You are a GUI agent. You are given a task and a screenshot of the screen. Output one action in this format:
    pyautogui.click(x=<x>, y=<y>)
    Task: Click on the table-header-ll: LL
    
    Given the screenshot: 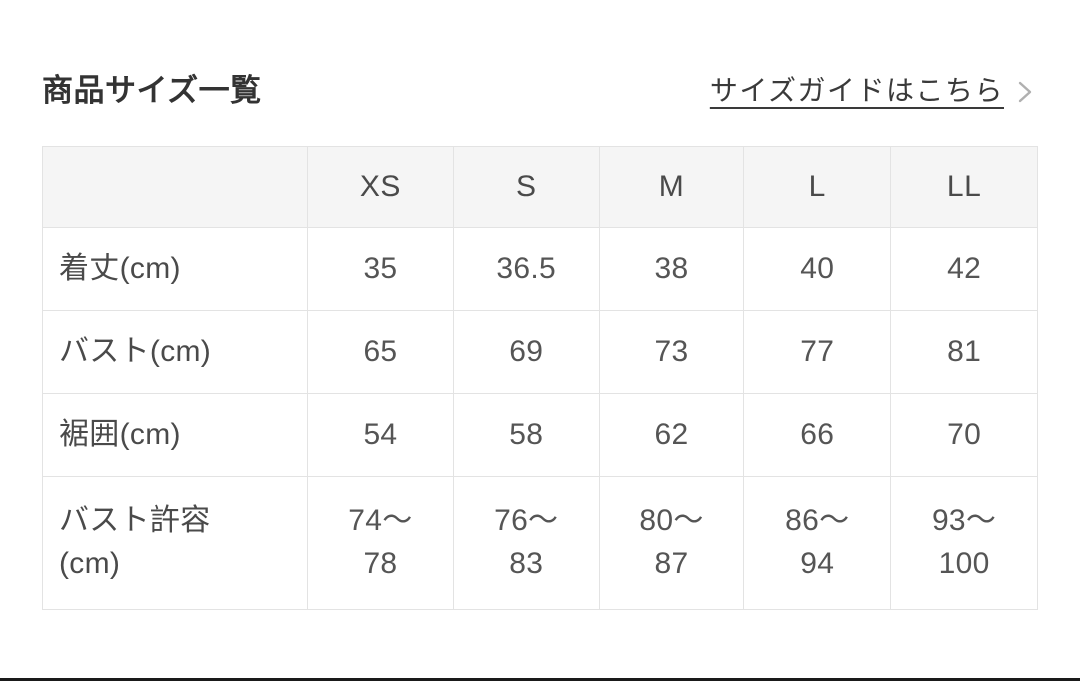 What is the action you would take?
    pyautogui.click(x=964, y=187)
    